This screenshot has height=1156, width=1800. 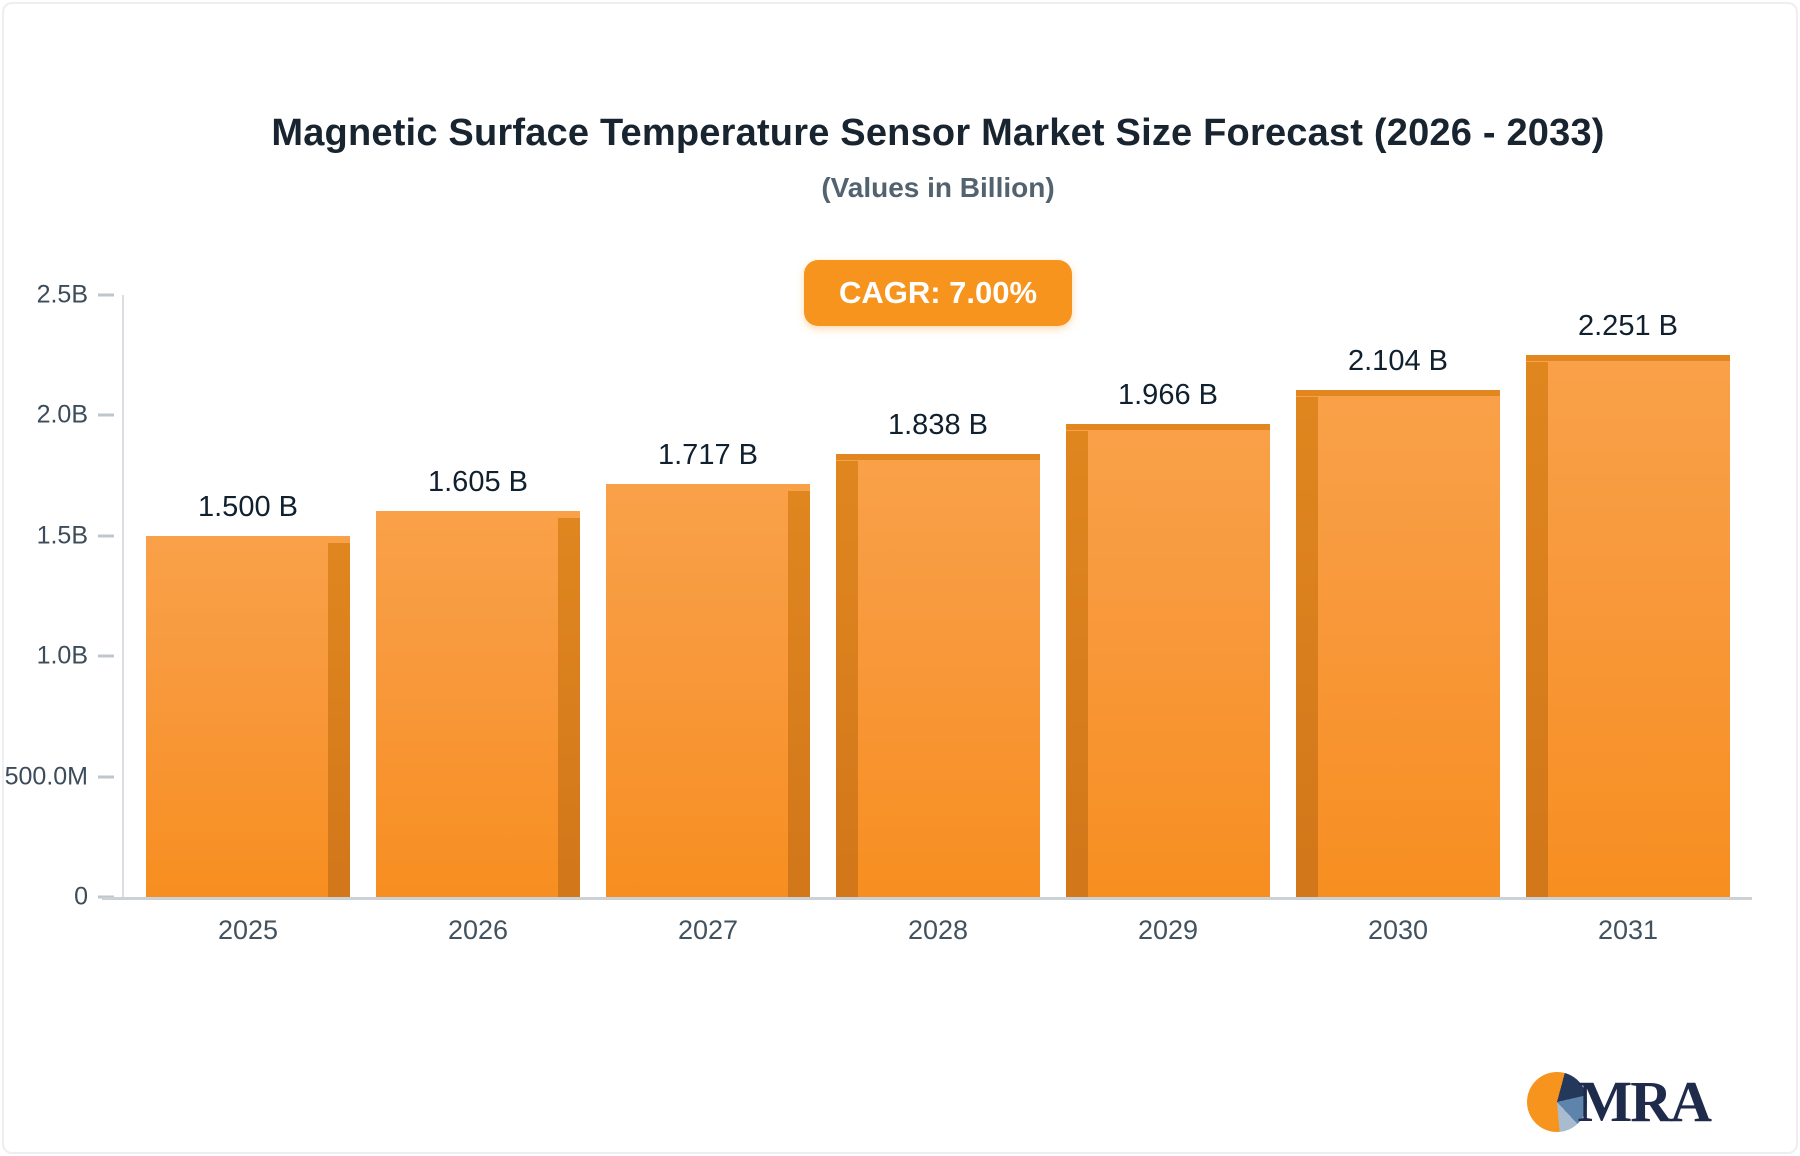 I want to click on y-tick-2.0B: 2.0B, so click(x=75, y=415).